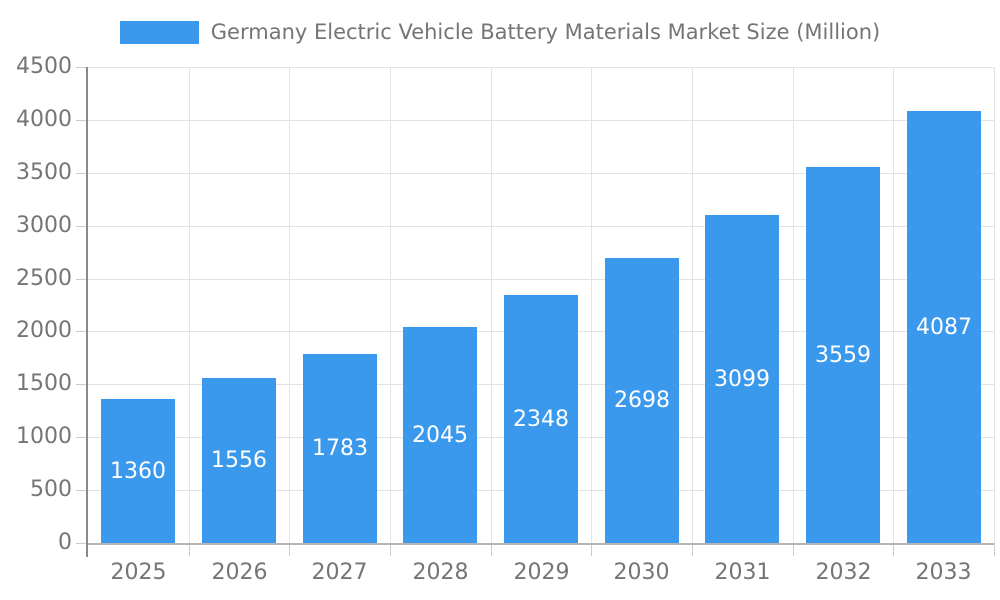  I want to click on bar-2033: 4087, so click(944, 327).